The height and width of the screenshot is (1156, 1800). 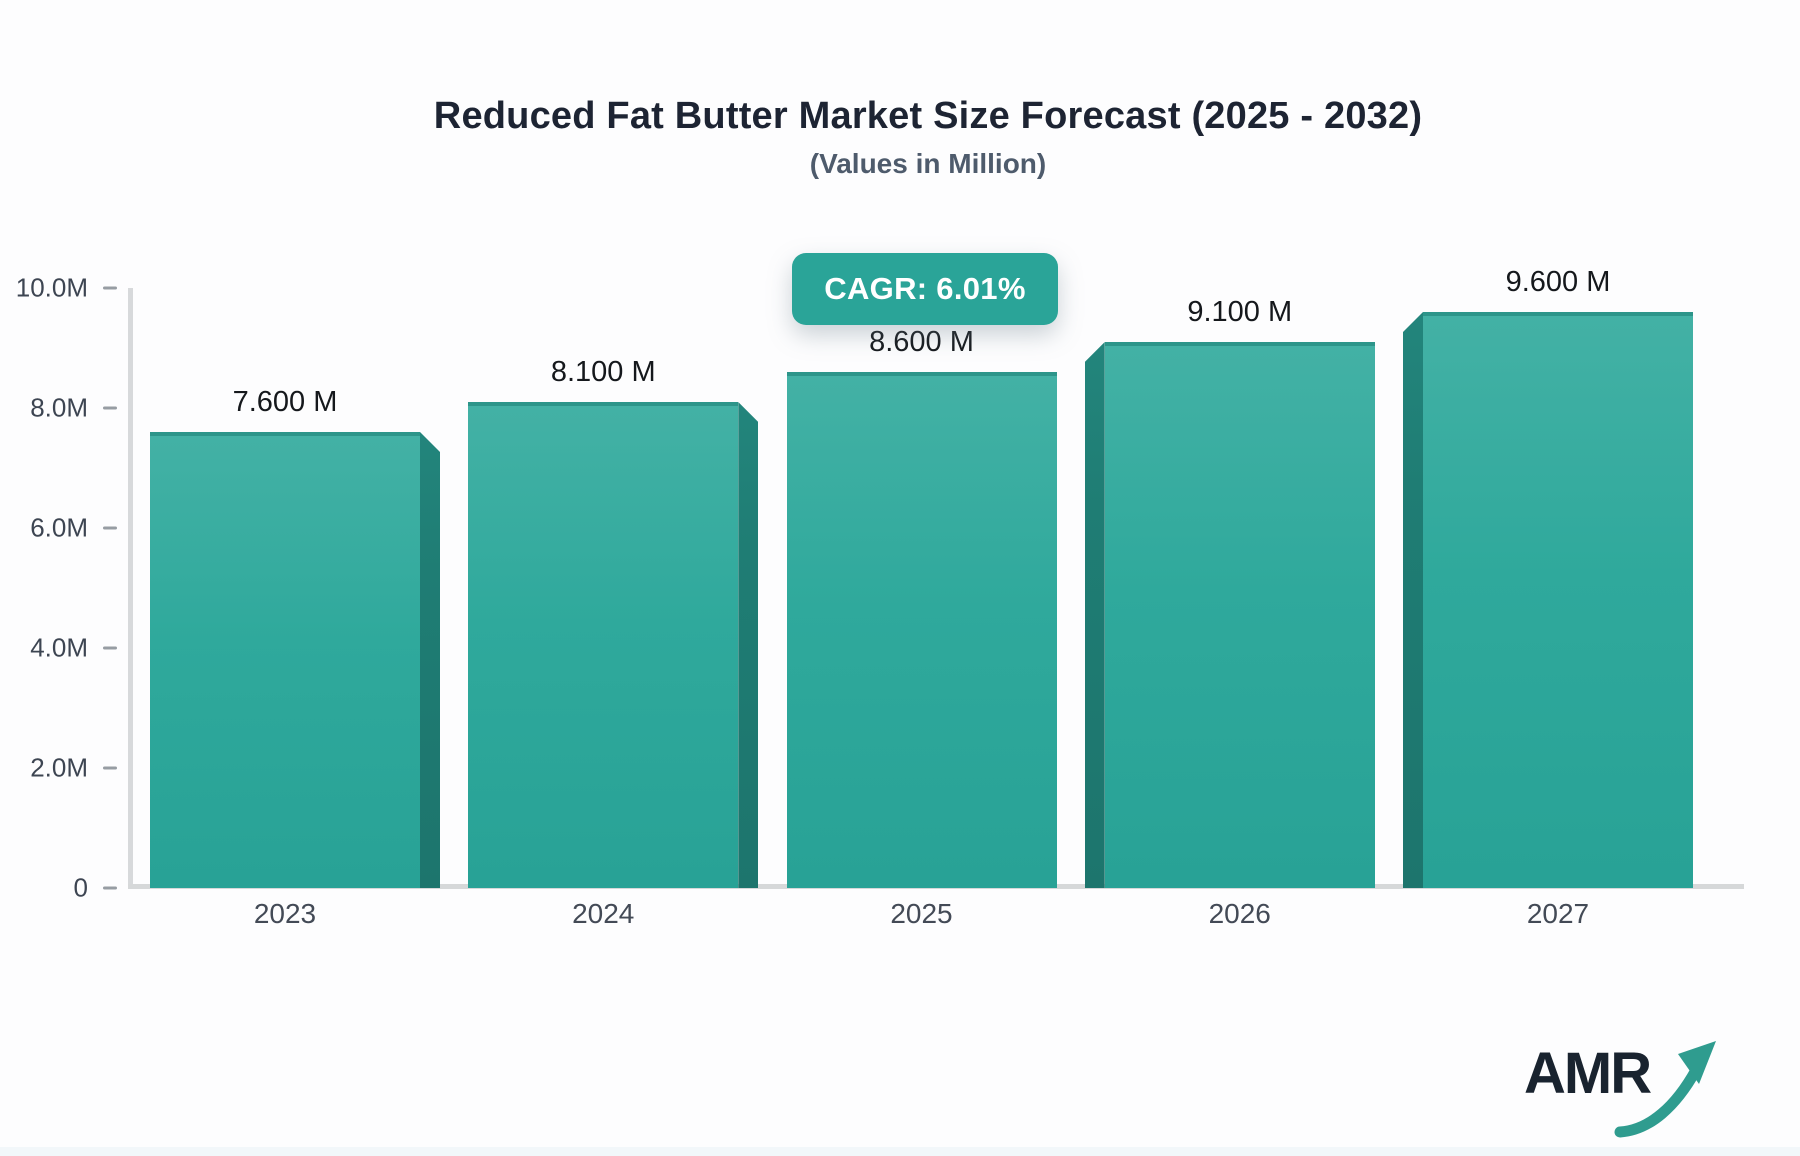 I want to click on bar-value-label: 9.600 M, so click(x=1558, y=282).